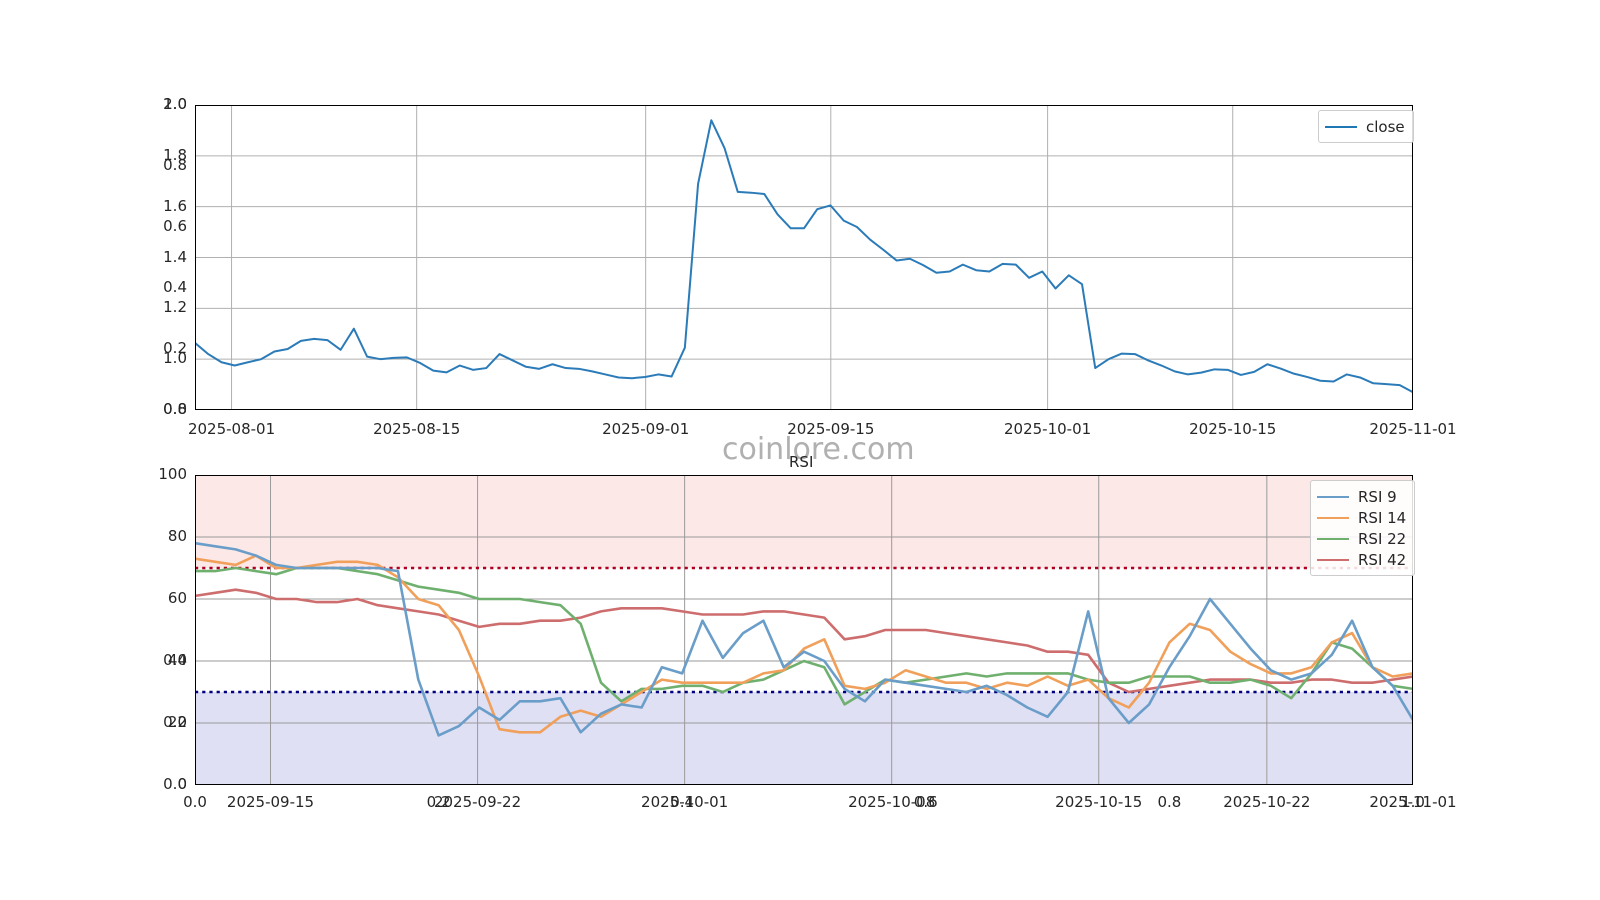  I want to click on price-y-tick: 1.6, so click(175, 205).